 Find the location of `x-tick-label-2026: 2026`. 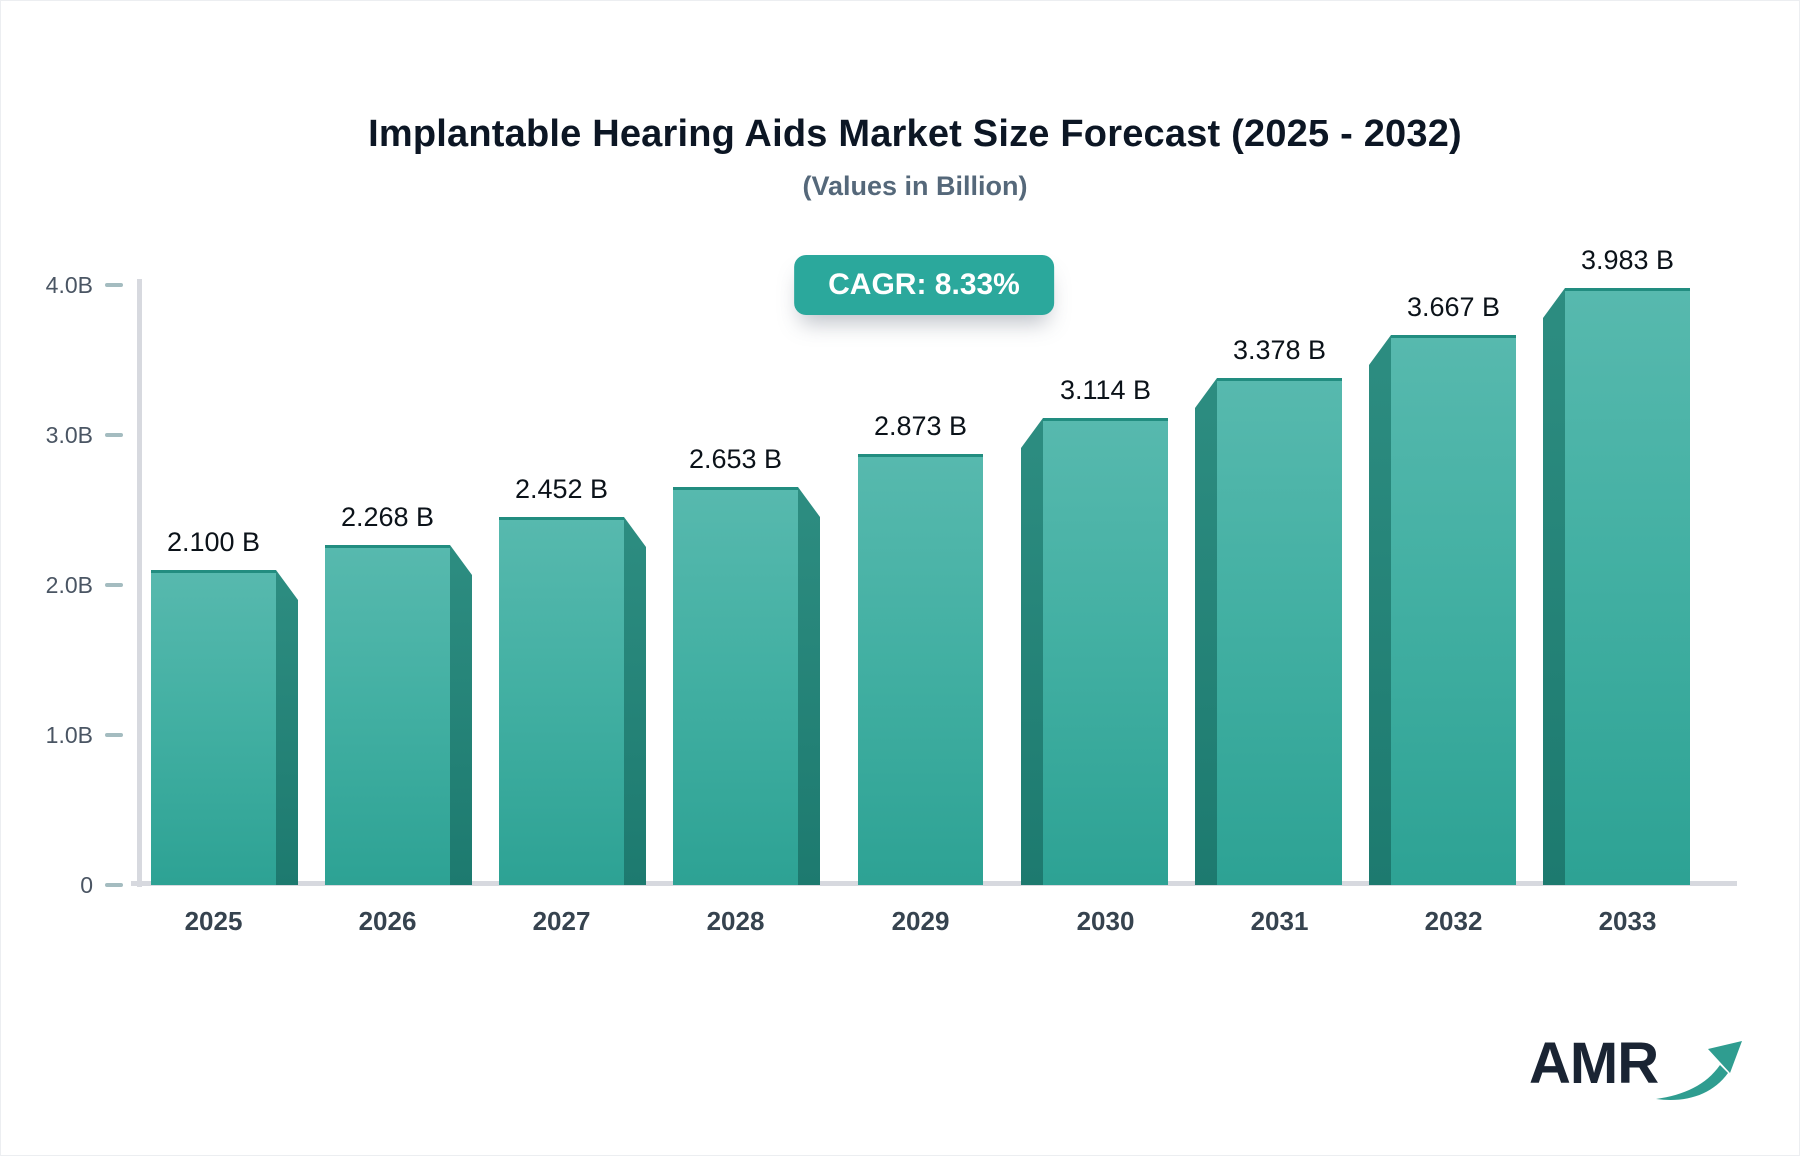

x-tick-label-2026: 2026 is located at coordinates (387, 921).